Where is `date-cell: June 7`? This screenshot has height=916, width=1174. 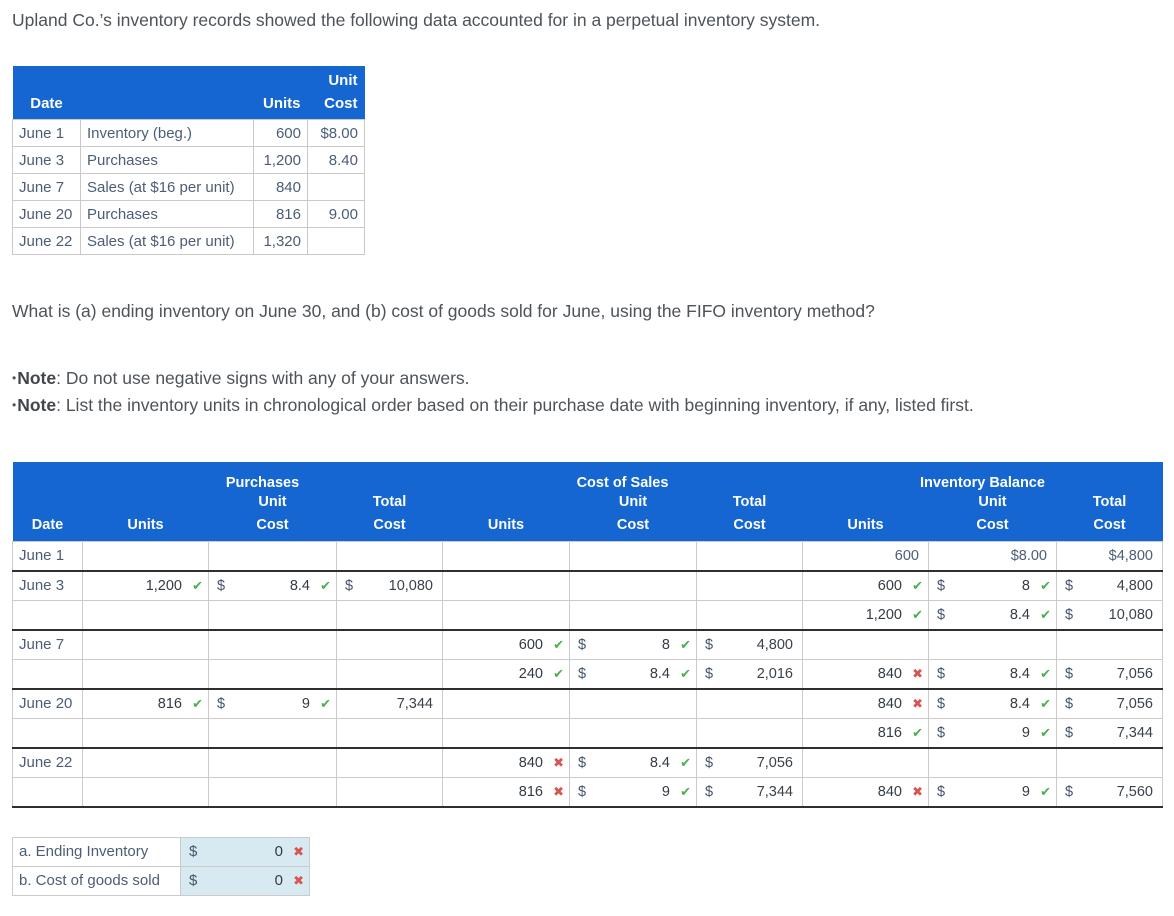
date-cell: June 7 is located at coordinates (47, 644).